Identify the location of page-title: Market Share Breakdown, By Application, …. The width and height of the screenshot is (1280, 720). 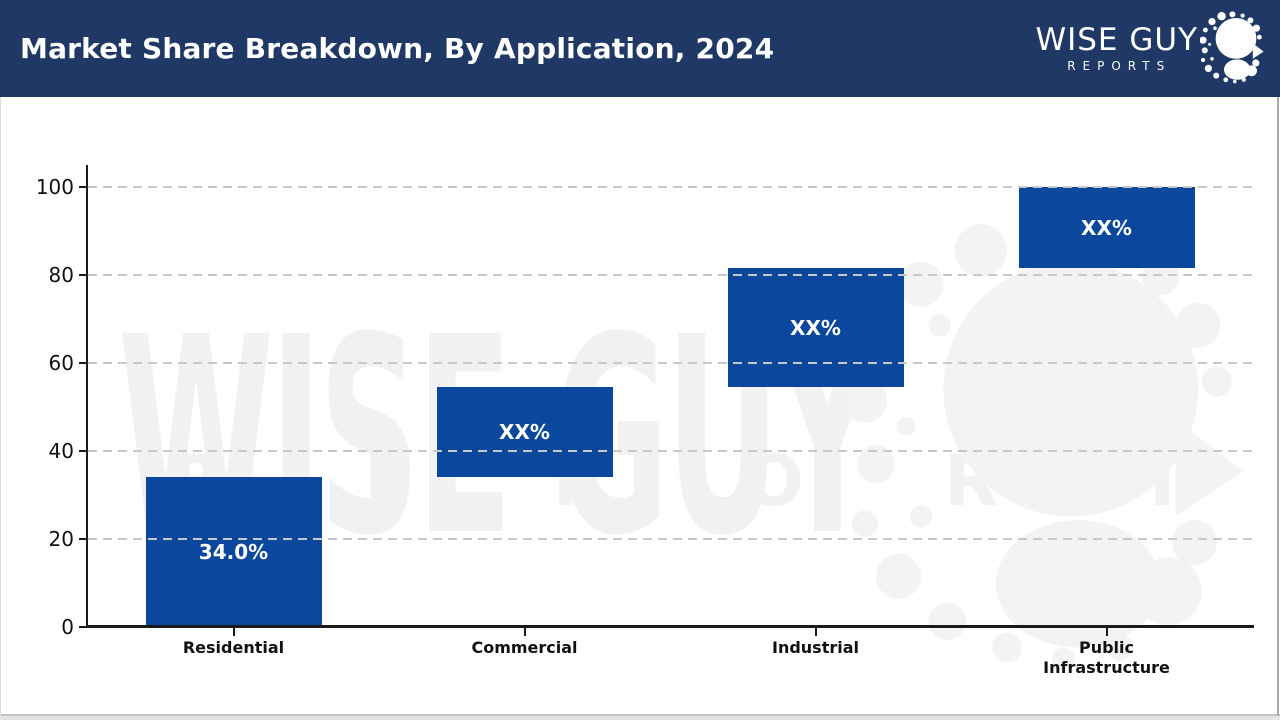
(397, 48).